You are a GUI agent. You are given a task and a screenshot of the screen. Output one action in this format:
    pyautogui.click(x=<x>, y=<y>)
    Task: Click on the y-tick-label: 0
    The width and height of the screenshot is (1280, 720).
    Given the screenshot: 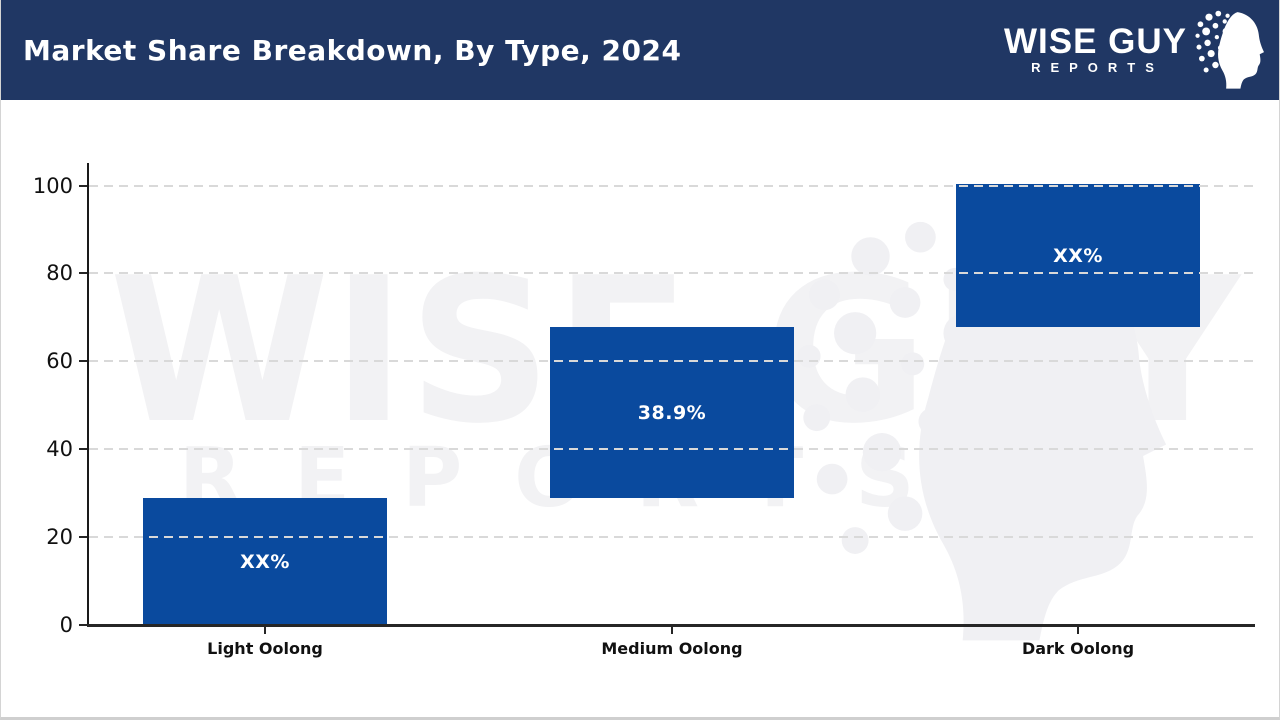 What is the action you would take?
    pyautogui.click(x=66, y=625)
    